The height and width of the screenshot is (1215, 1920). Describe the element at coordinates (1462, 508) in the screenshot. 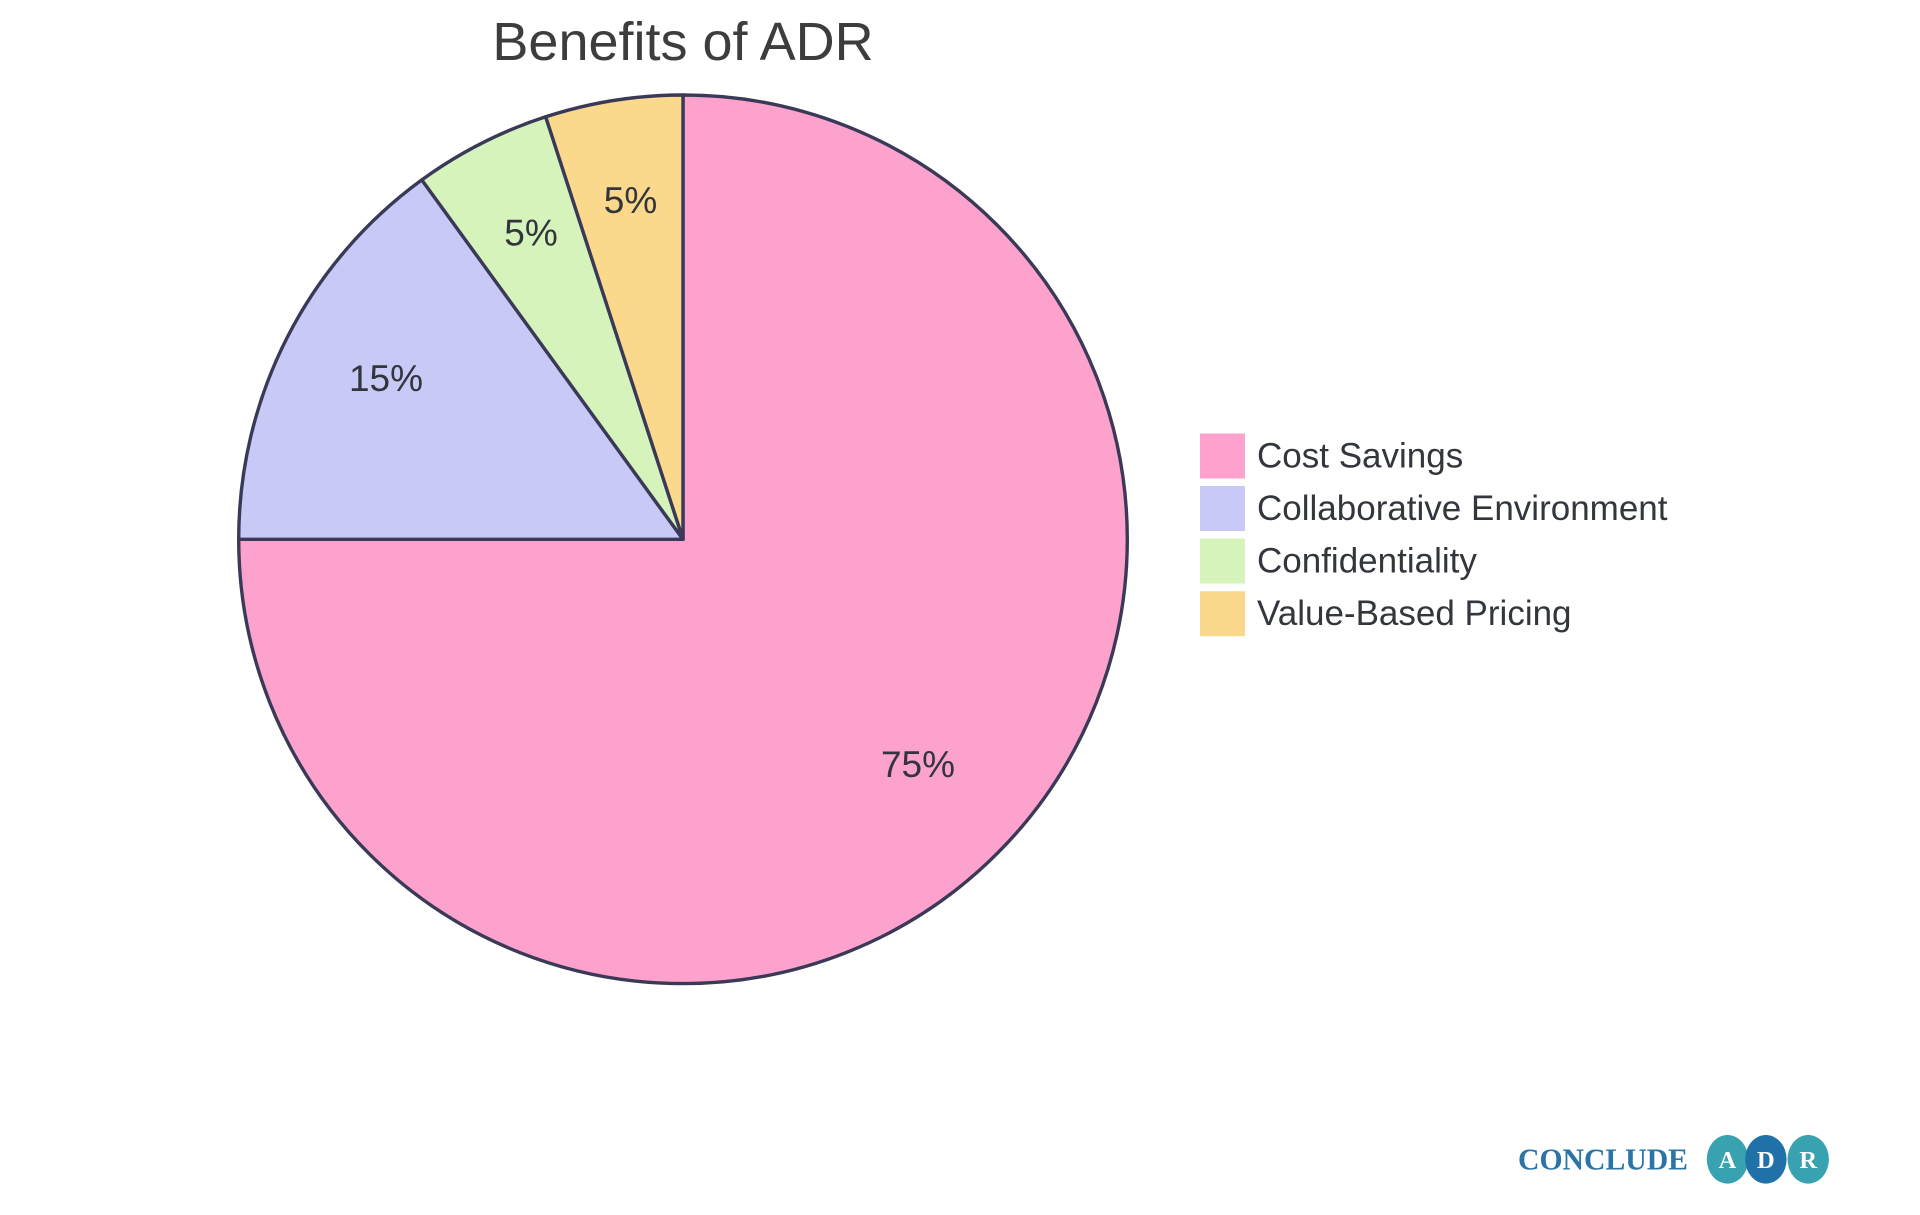

I see `svg-text: Collaborative Environment` at that location.